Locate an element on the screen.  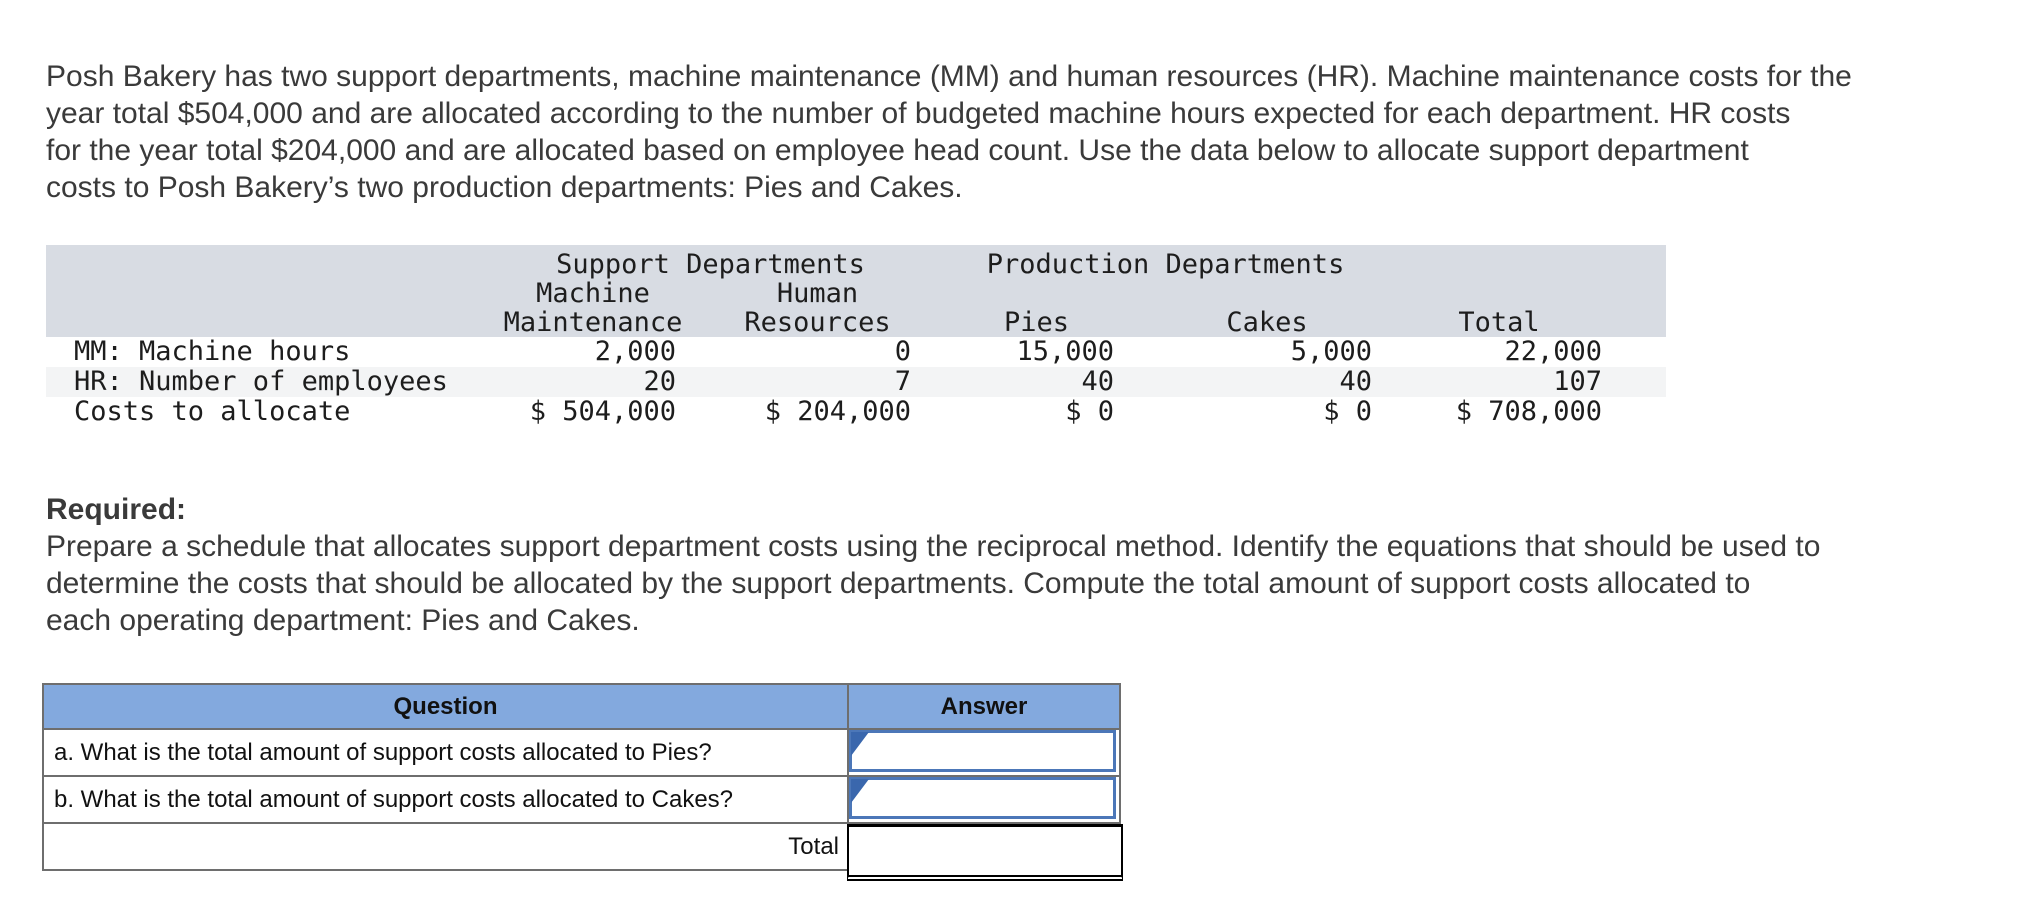
required-heading: Required: is located at coordinates (116, 509).